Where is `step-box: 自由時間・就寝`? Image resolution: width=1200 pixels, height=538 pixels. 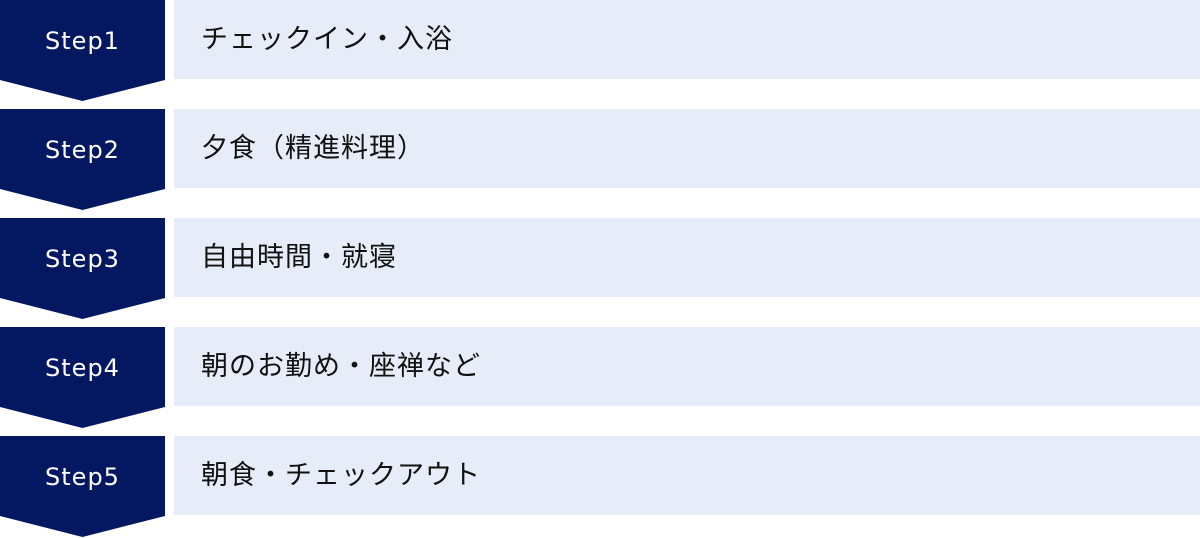 step-box: 自由時間・就寝 is located at coordinates (687, 257).